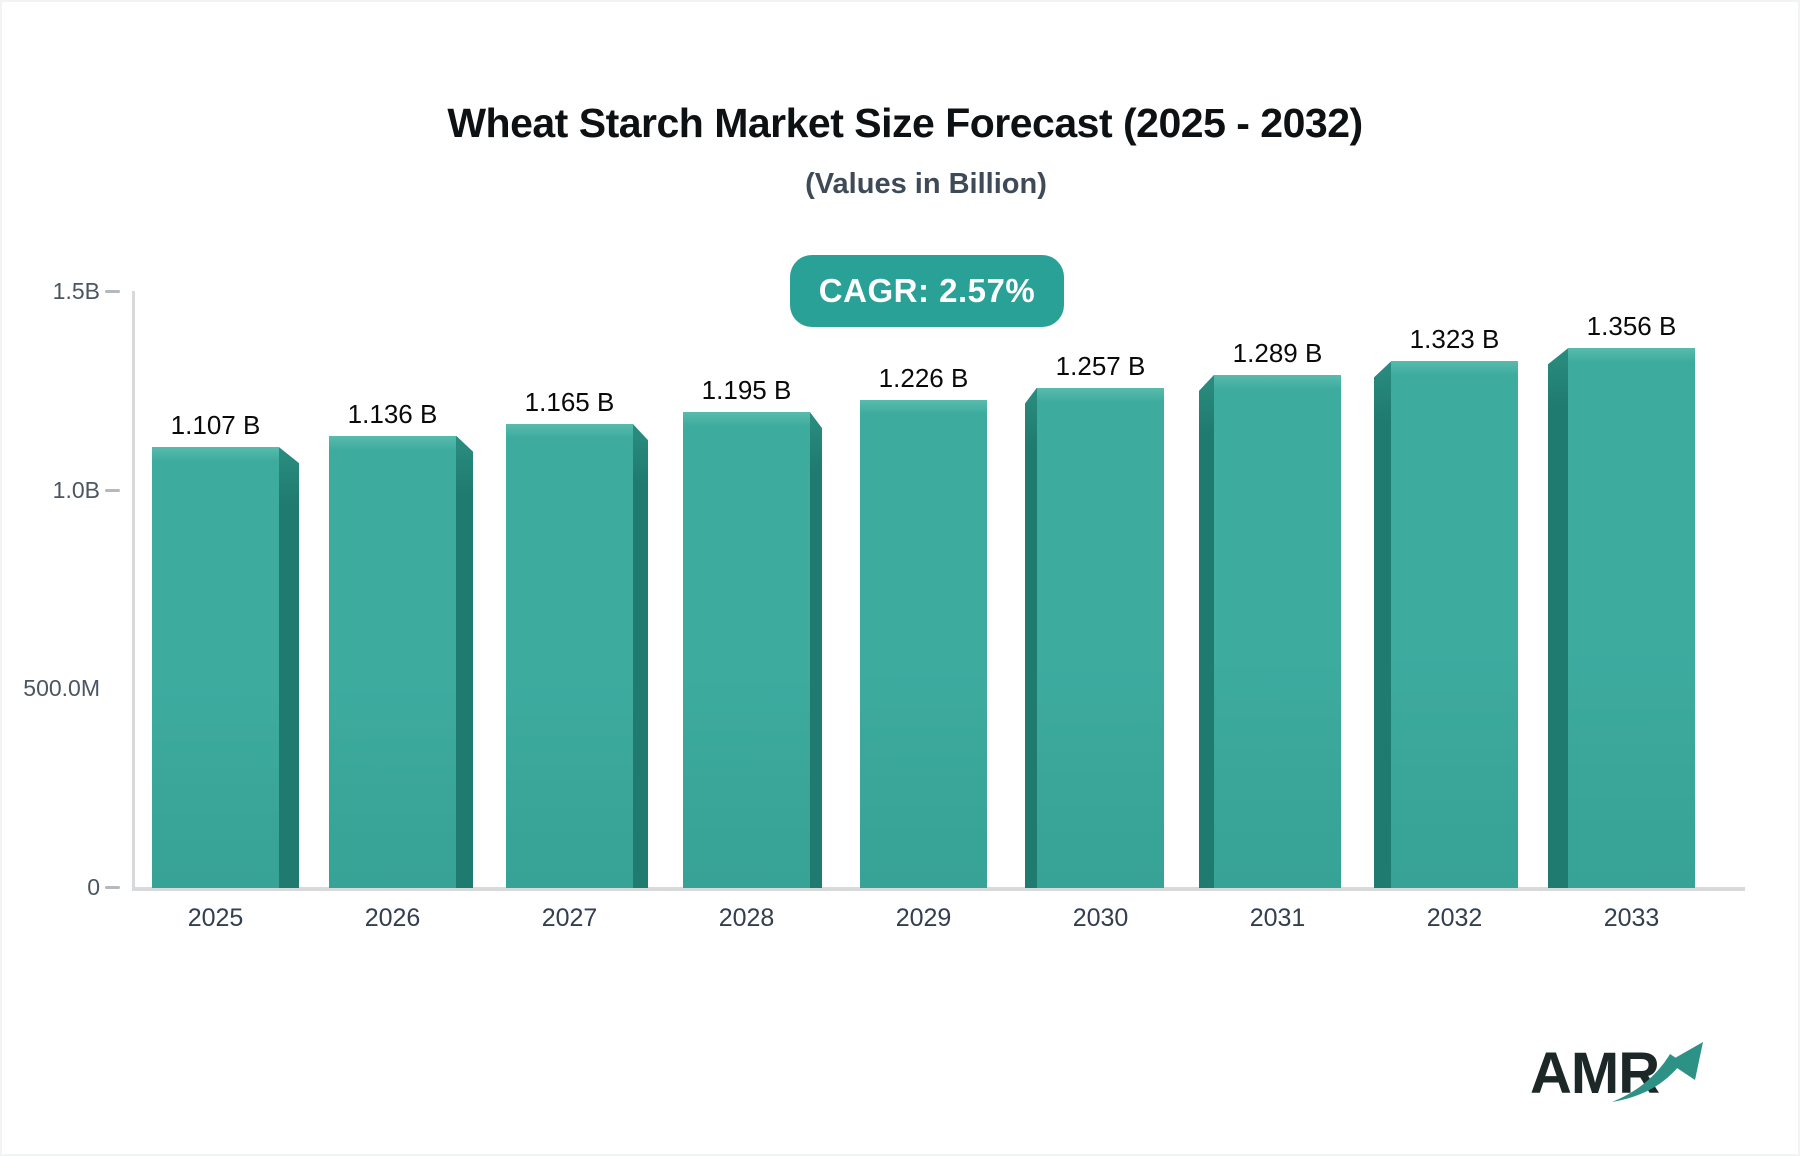 The width and height of the screenshot is (1800, 1156). Describe the element at coordinates (1454, 918) in the screenshot. I see `x-axis-label-2032: 2032` at that location.